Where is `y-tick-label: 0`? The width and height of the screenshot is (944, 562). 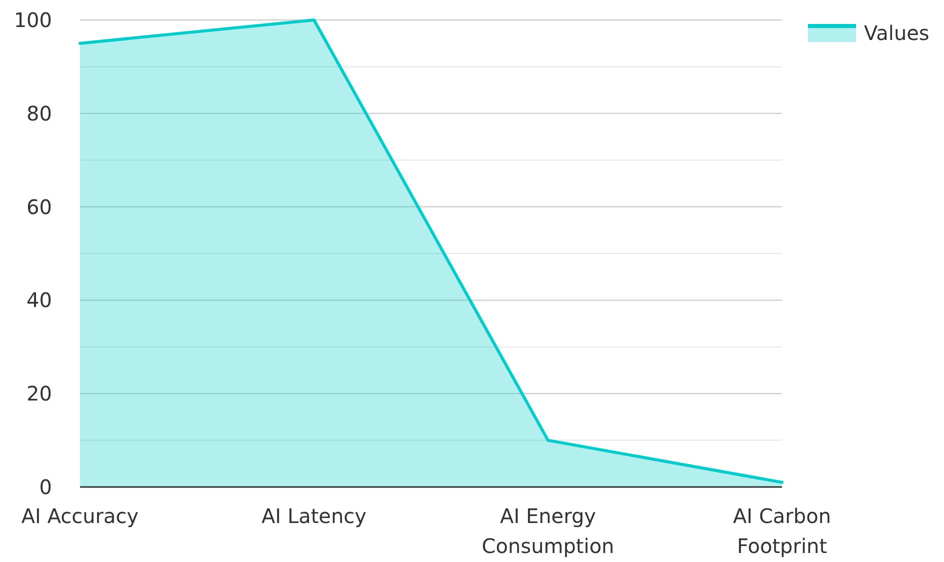
y-tick-label: 0 is located at coordinates (45, 487).